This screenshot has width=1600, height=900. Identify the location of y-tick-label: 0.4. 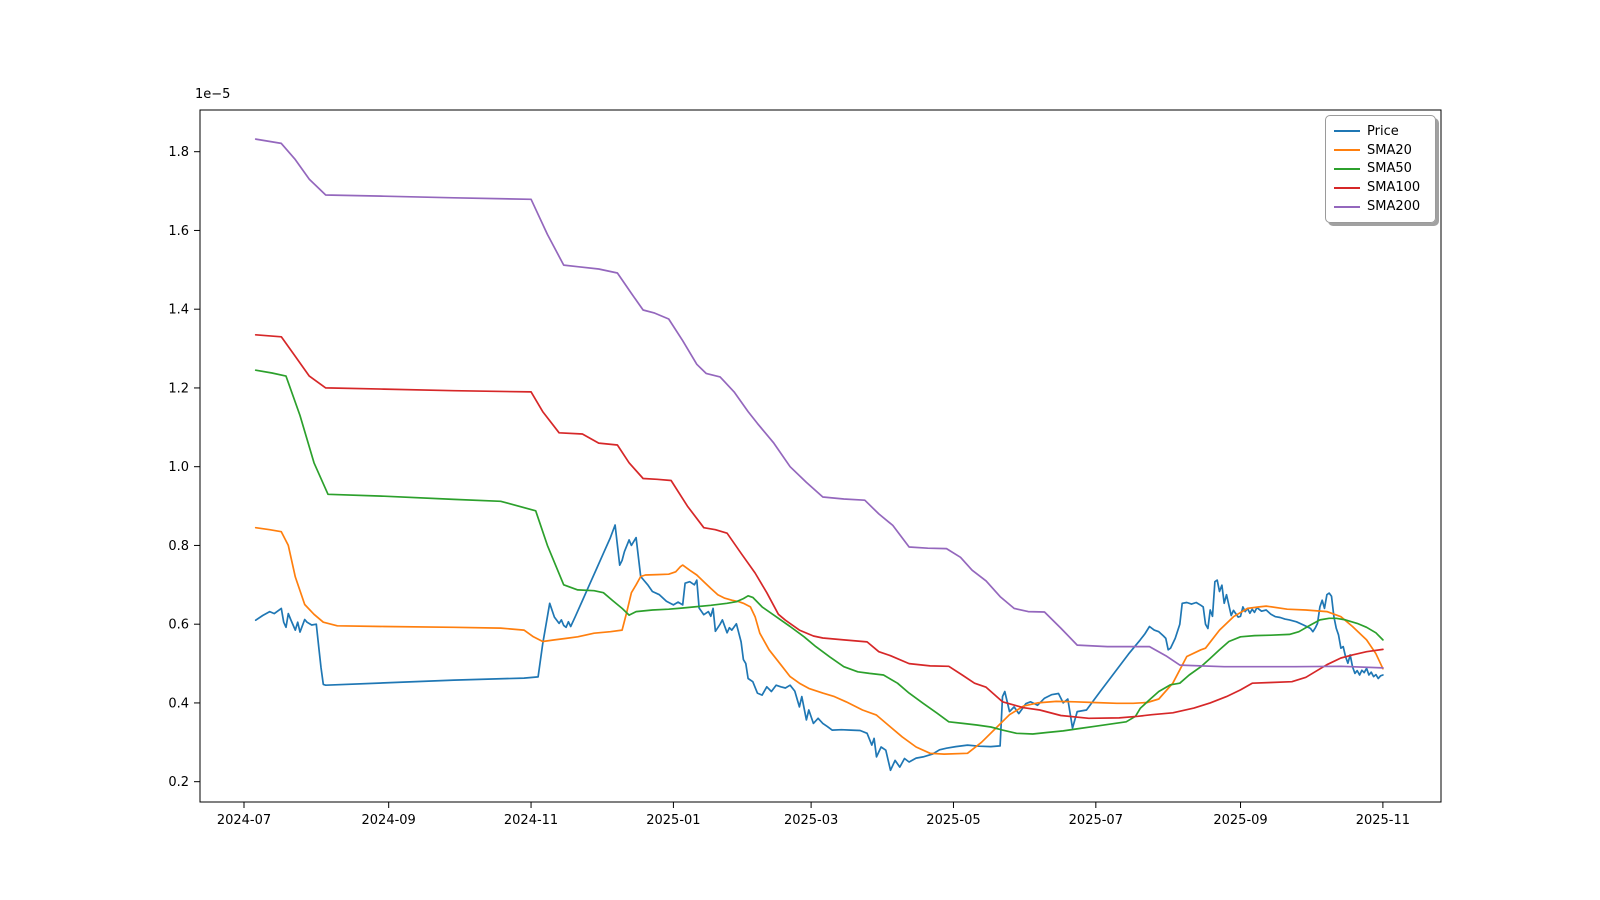
(178, 703).